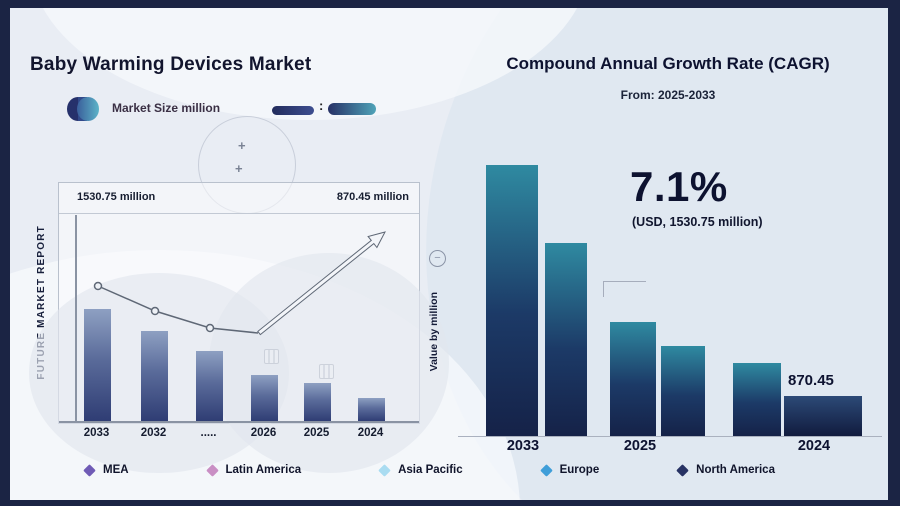  What do you see at coordinates (668, 95) in the screenshot?
I see `cagr-period-subtitle: From: 2025-2033` at bounding box center [668, 95].